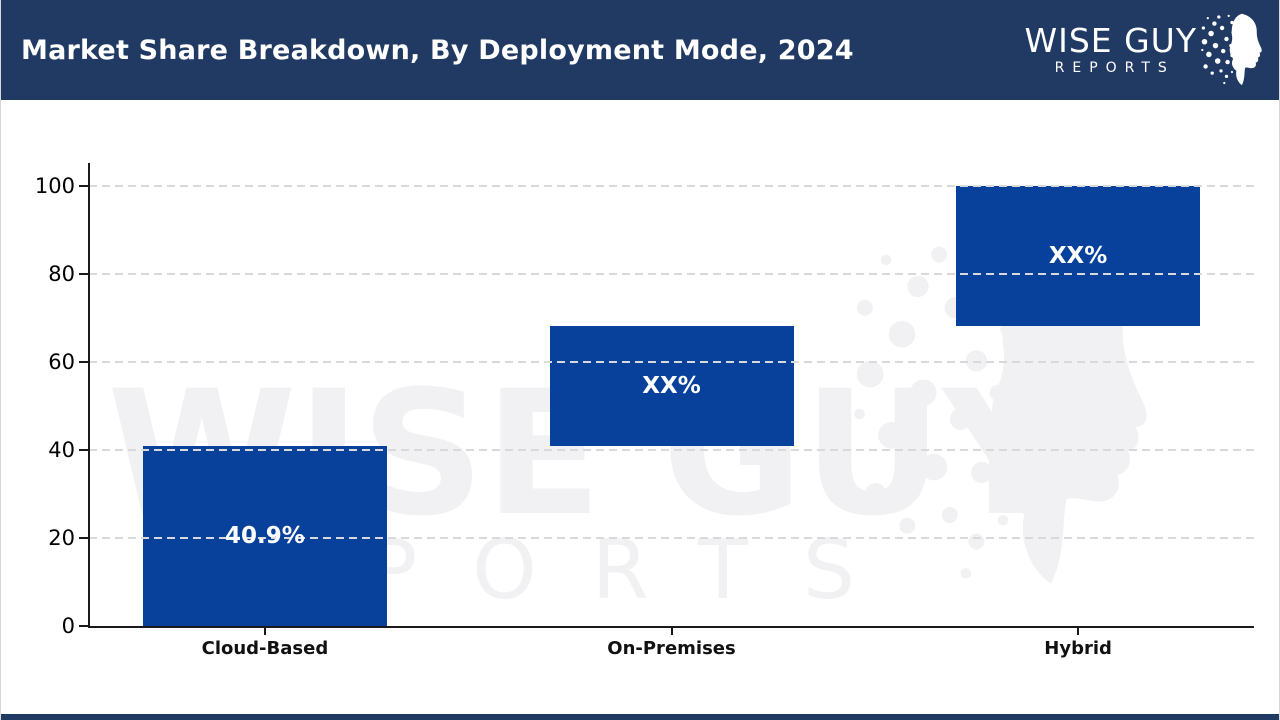  I want to click on bar-value-label: 40.9%, so click(265, 535).